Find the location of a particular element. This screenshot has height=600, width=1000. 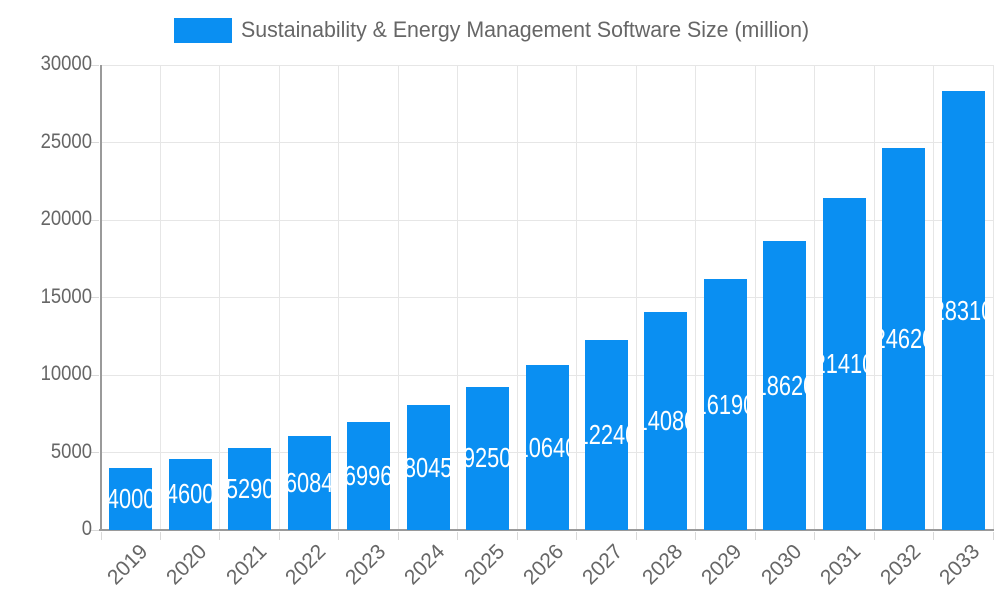

y-axis-tick-label: 30000 is located at coordinates (66, 63).